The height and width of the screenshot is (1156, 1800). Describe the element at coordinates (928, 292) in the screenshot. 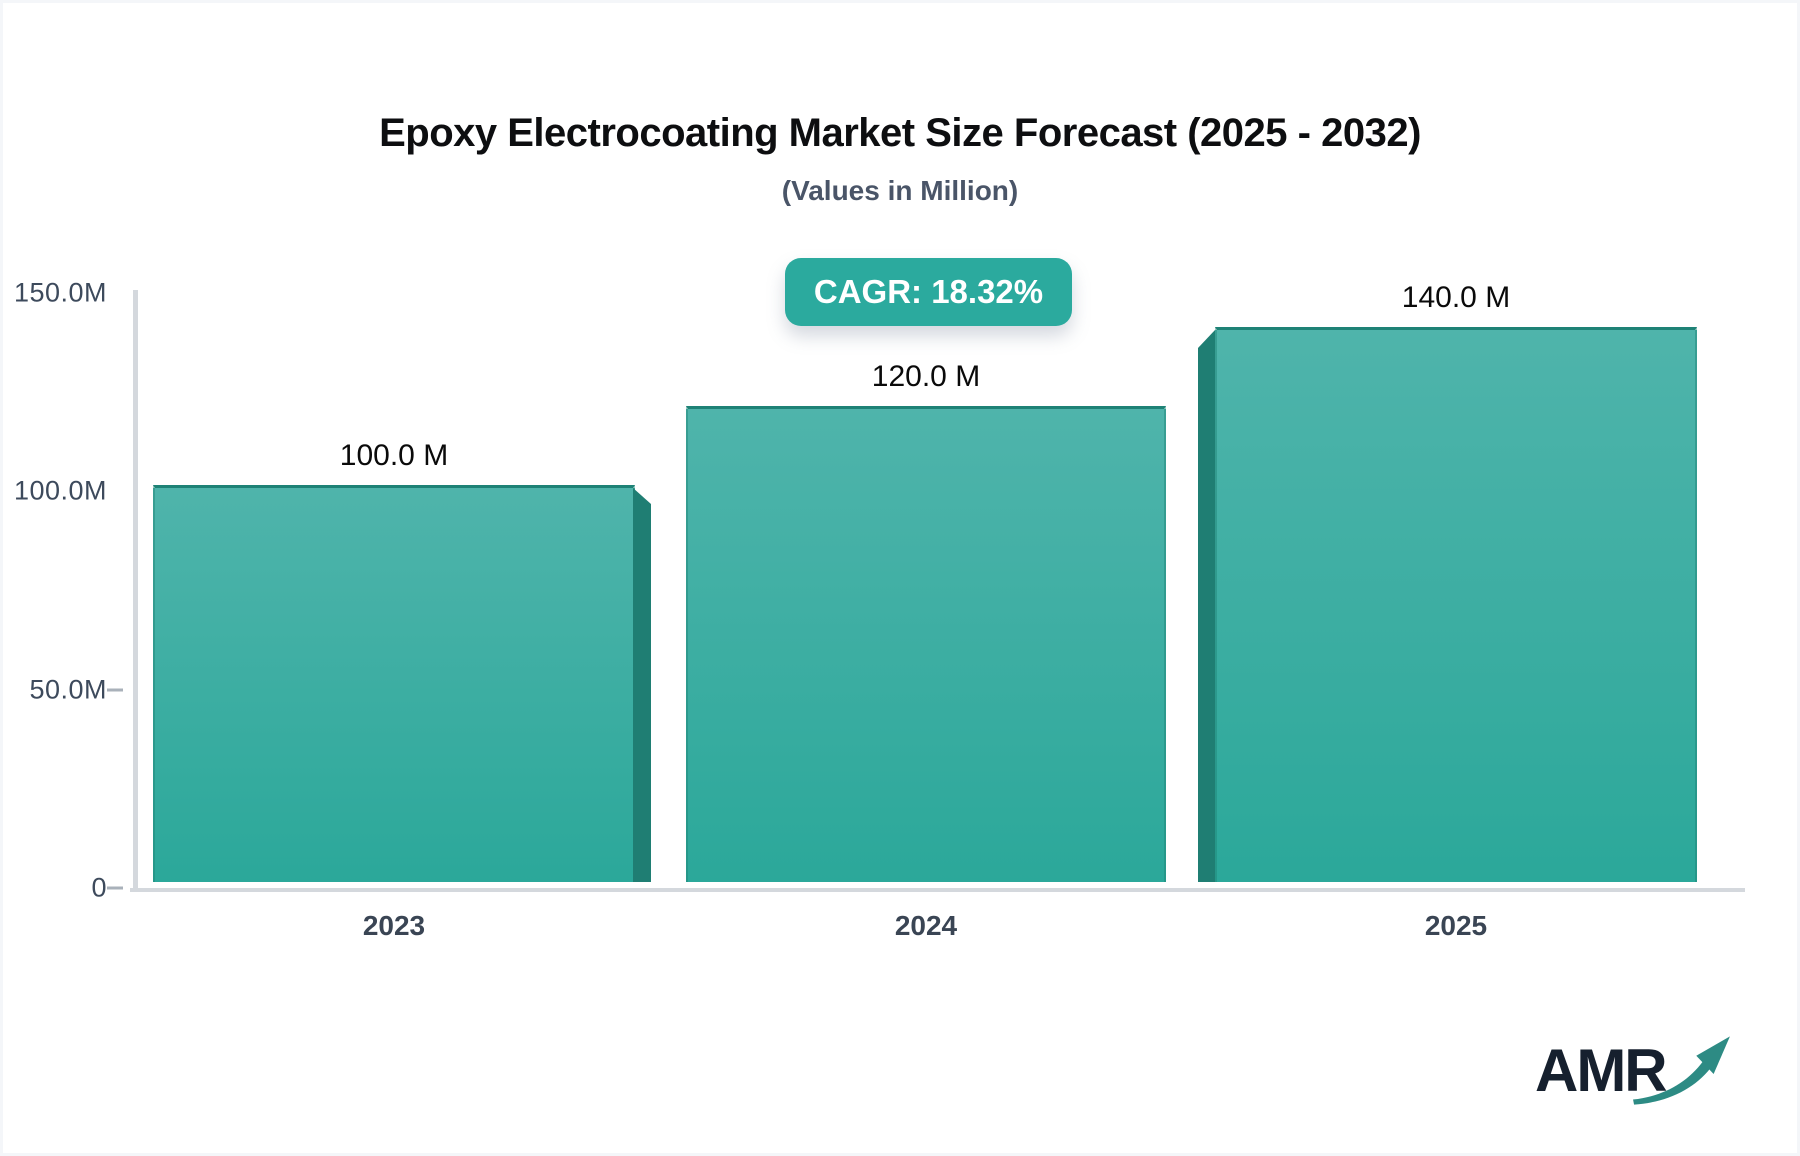

I see `cagr-badge: CAGR: 18.32%` at that location.